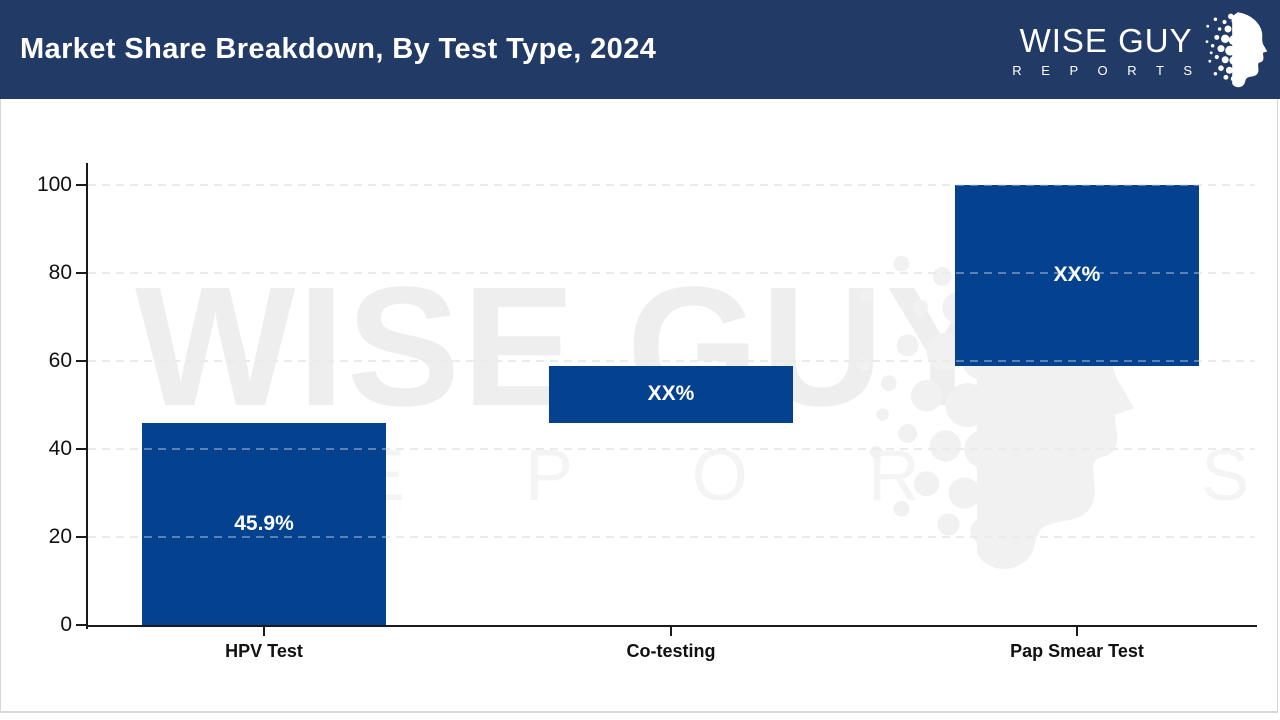  Describe the element at coordinates (1106, 70) in the screenshot. I see `brand-subtitle: R E P O R T S` at that location.